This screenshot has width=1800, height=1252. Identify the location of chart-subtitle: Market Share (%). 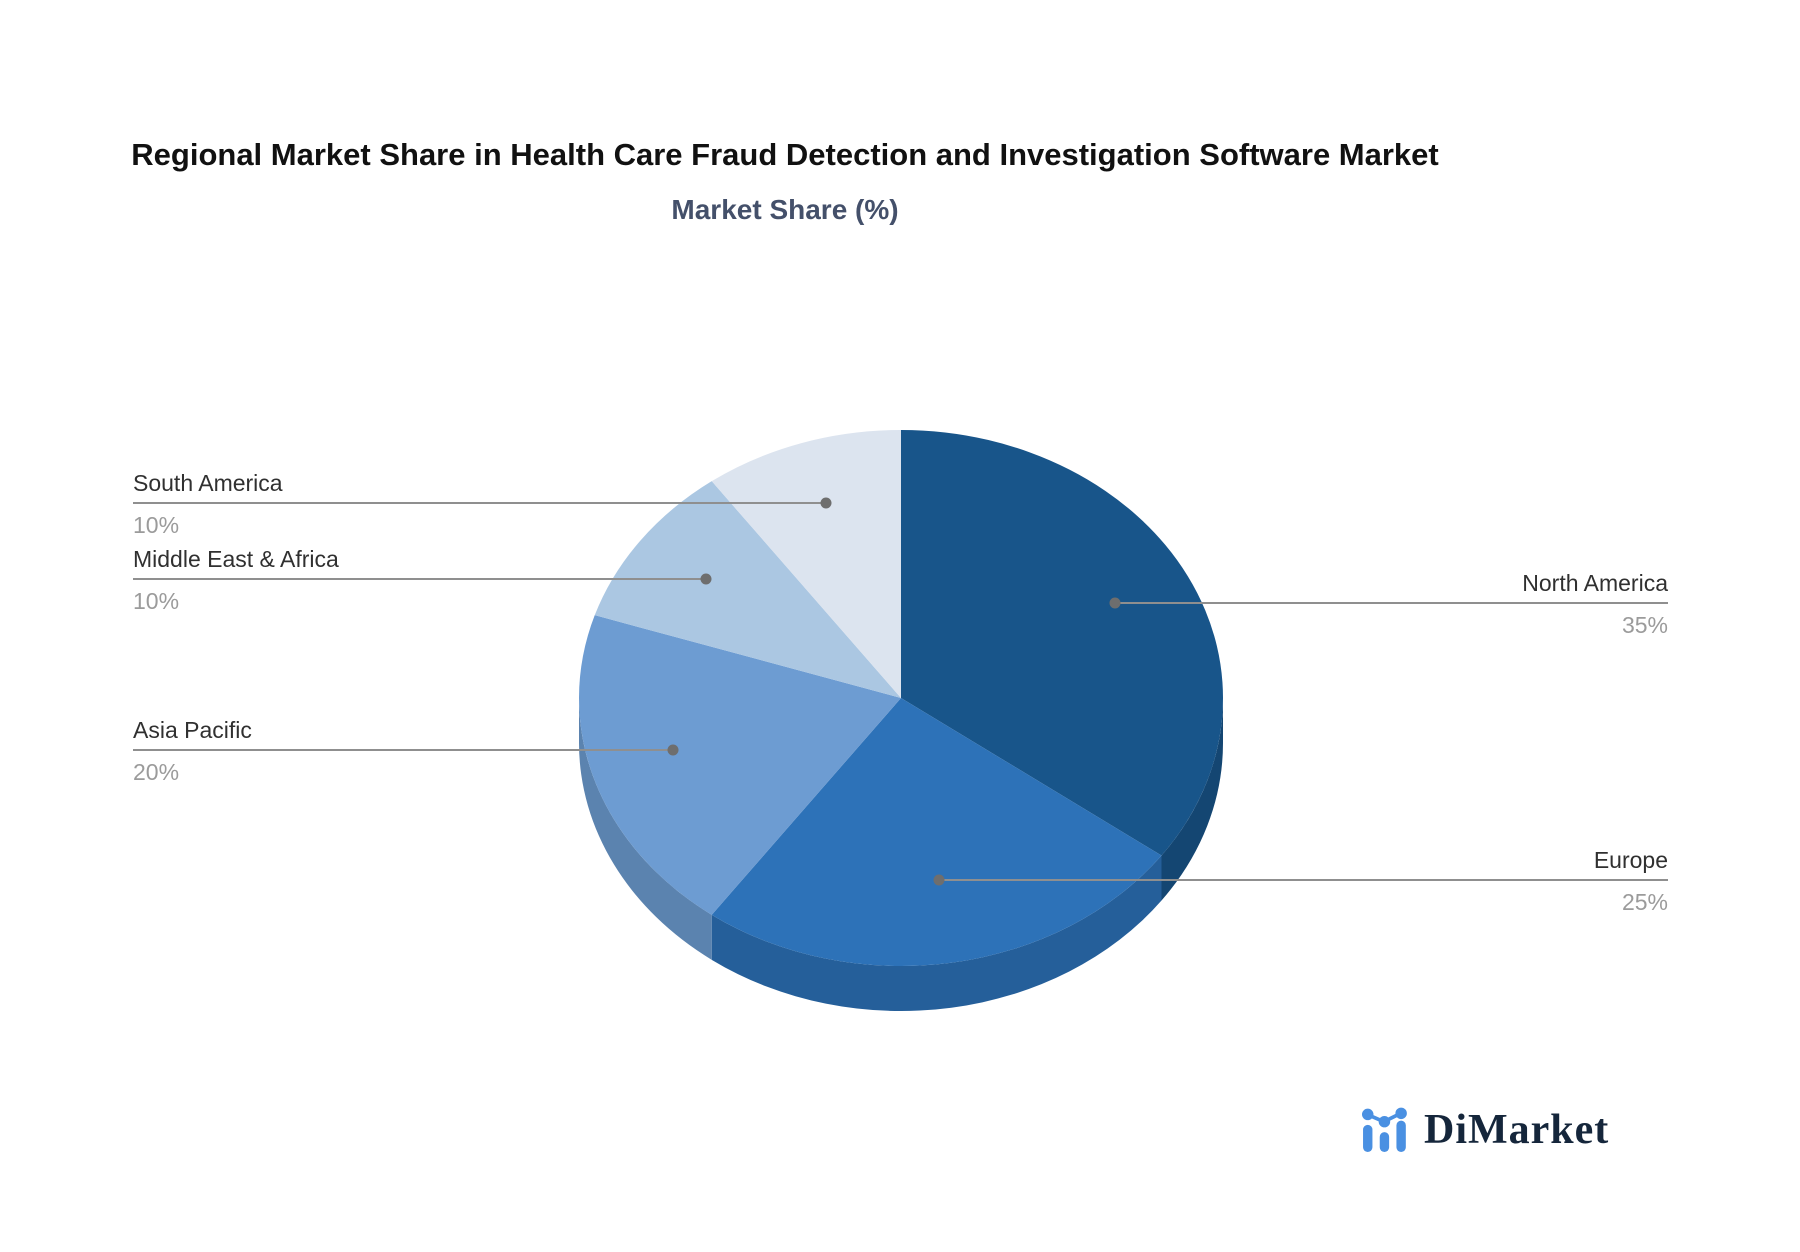
(785, 209).